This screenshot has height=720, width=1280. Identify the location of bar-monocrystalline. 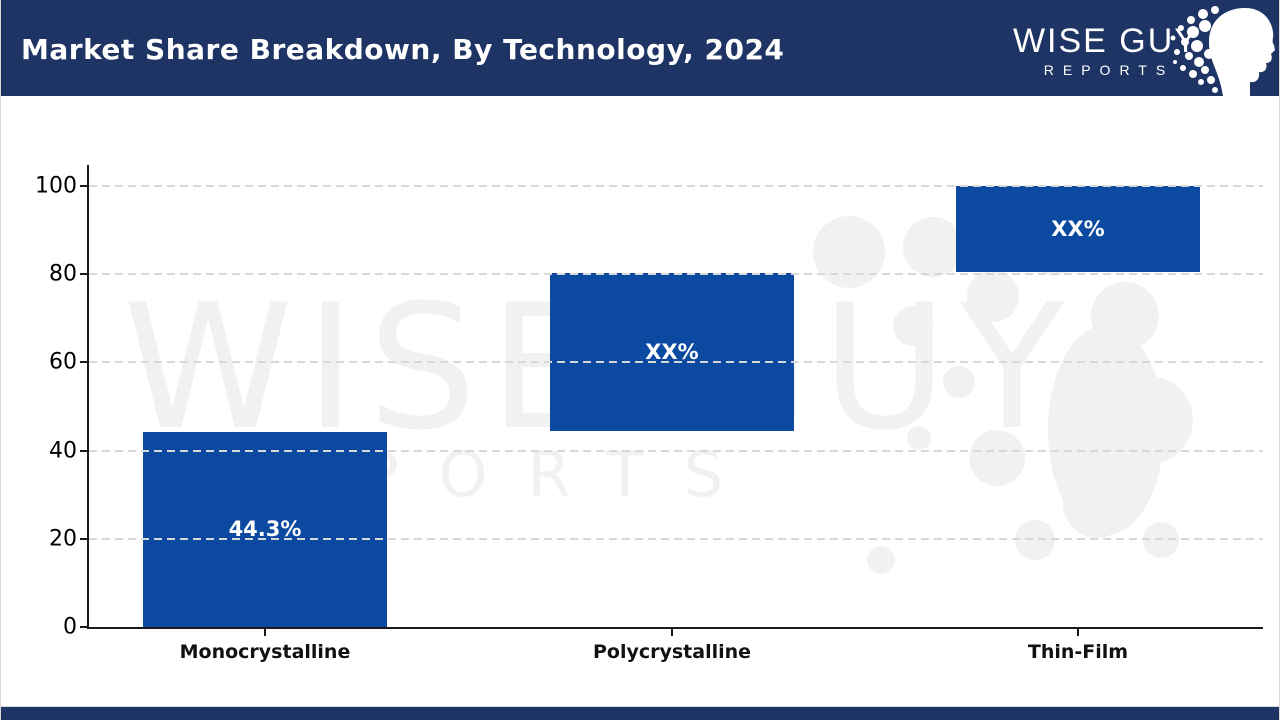
(265, 529).